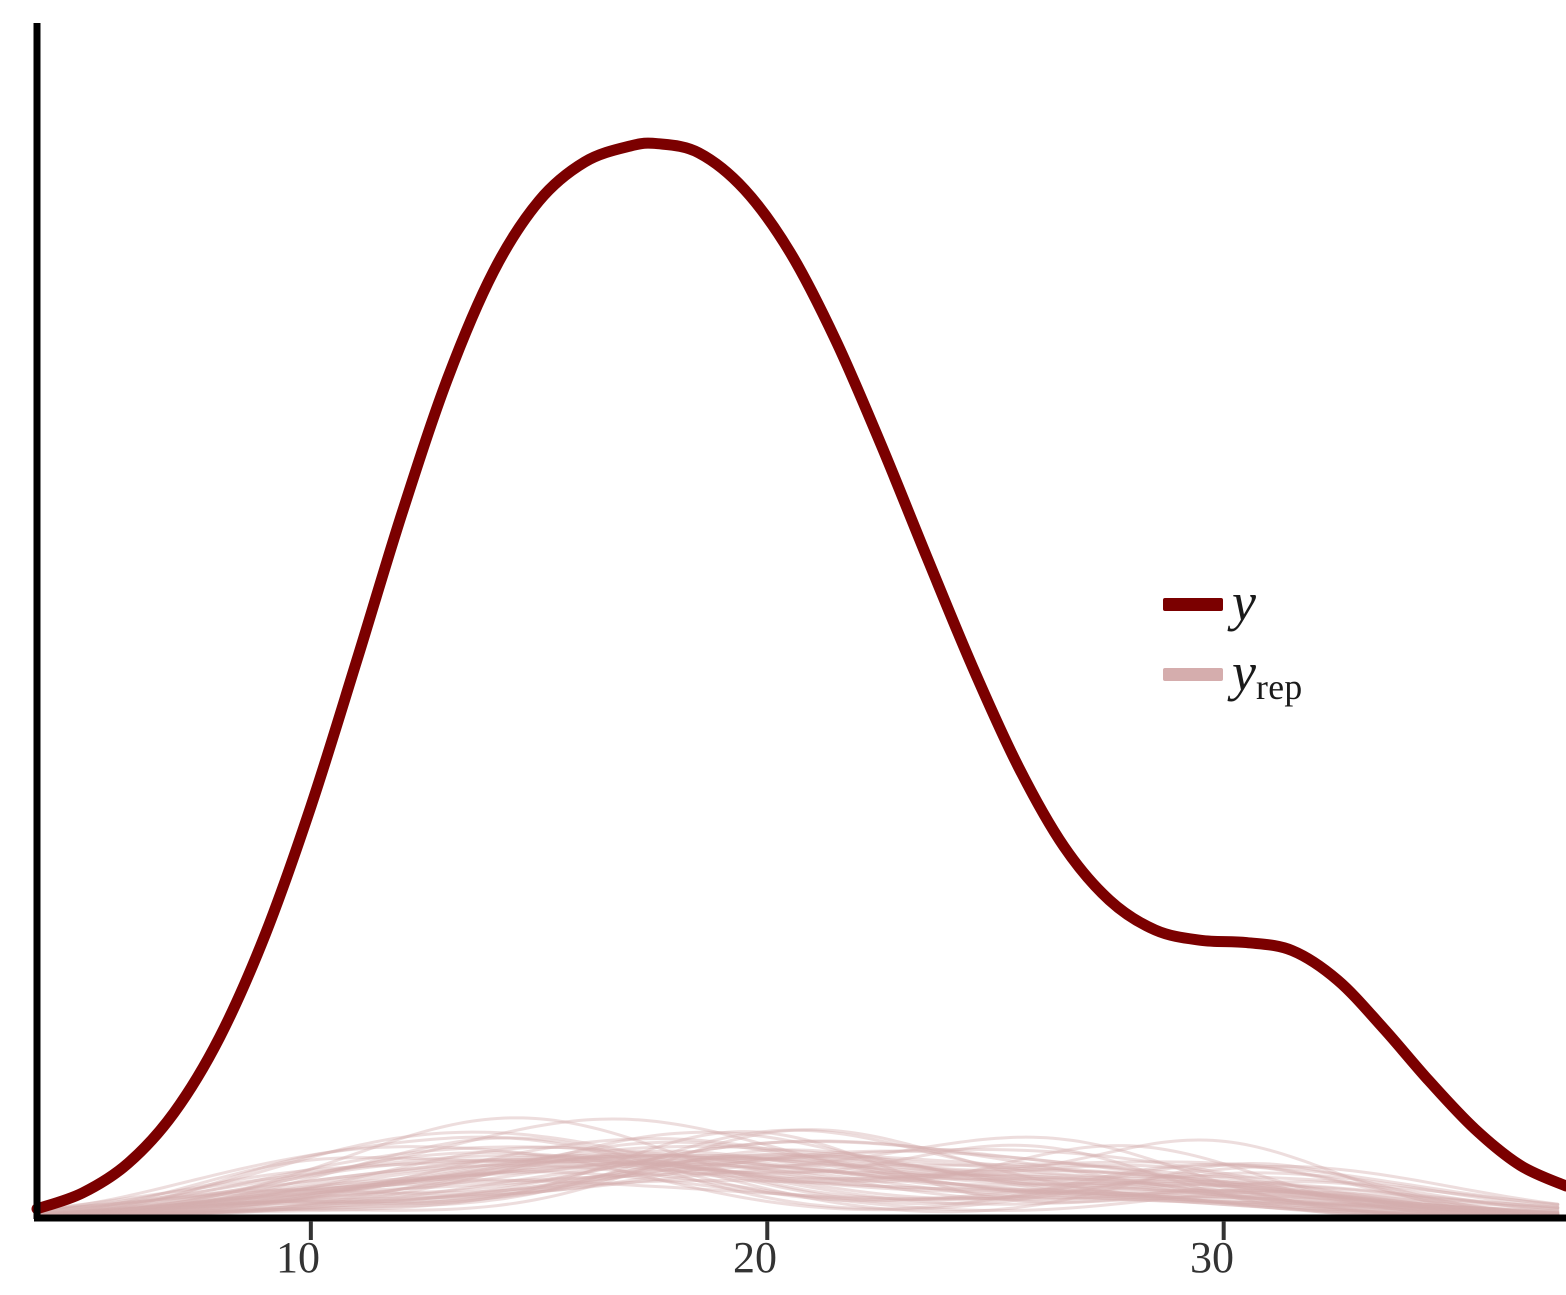 This screenshot has height=1295, width=1566. I want to click on legend-label-yrep-symbol: y, so click(1244, 672).